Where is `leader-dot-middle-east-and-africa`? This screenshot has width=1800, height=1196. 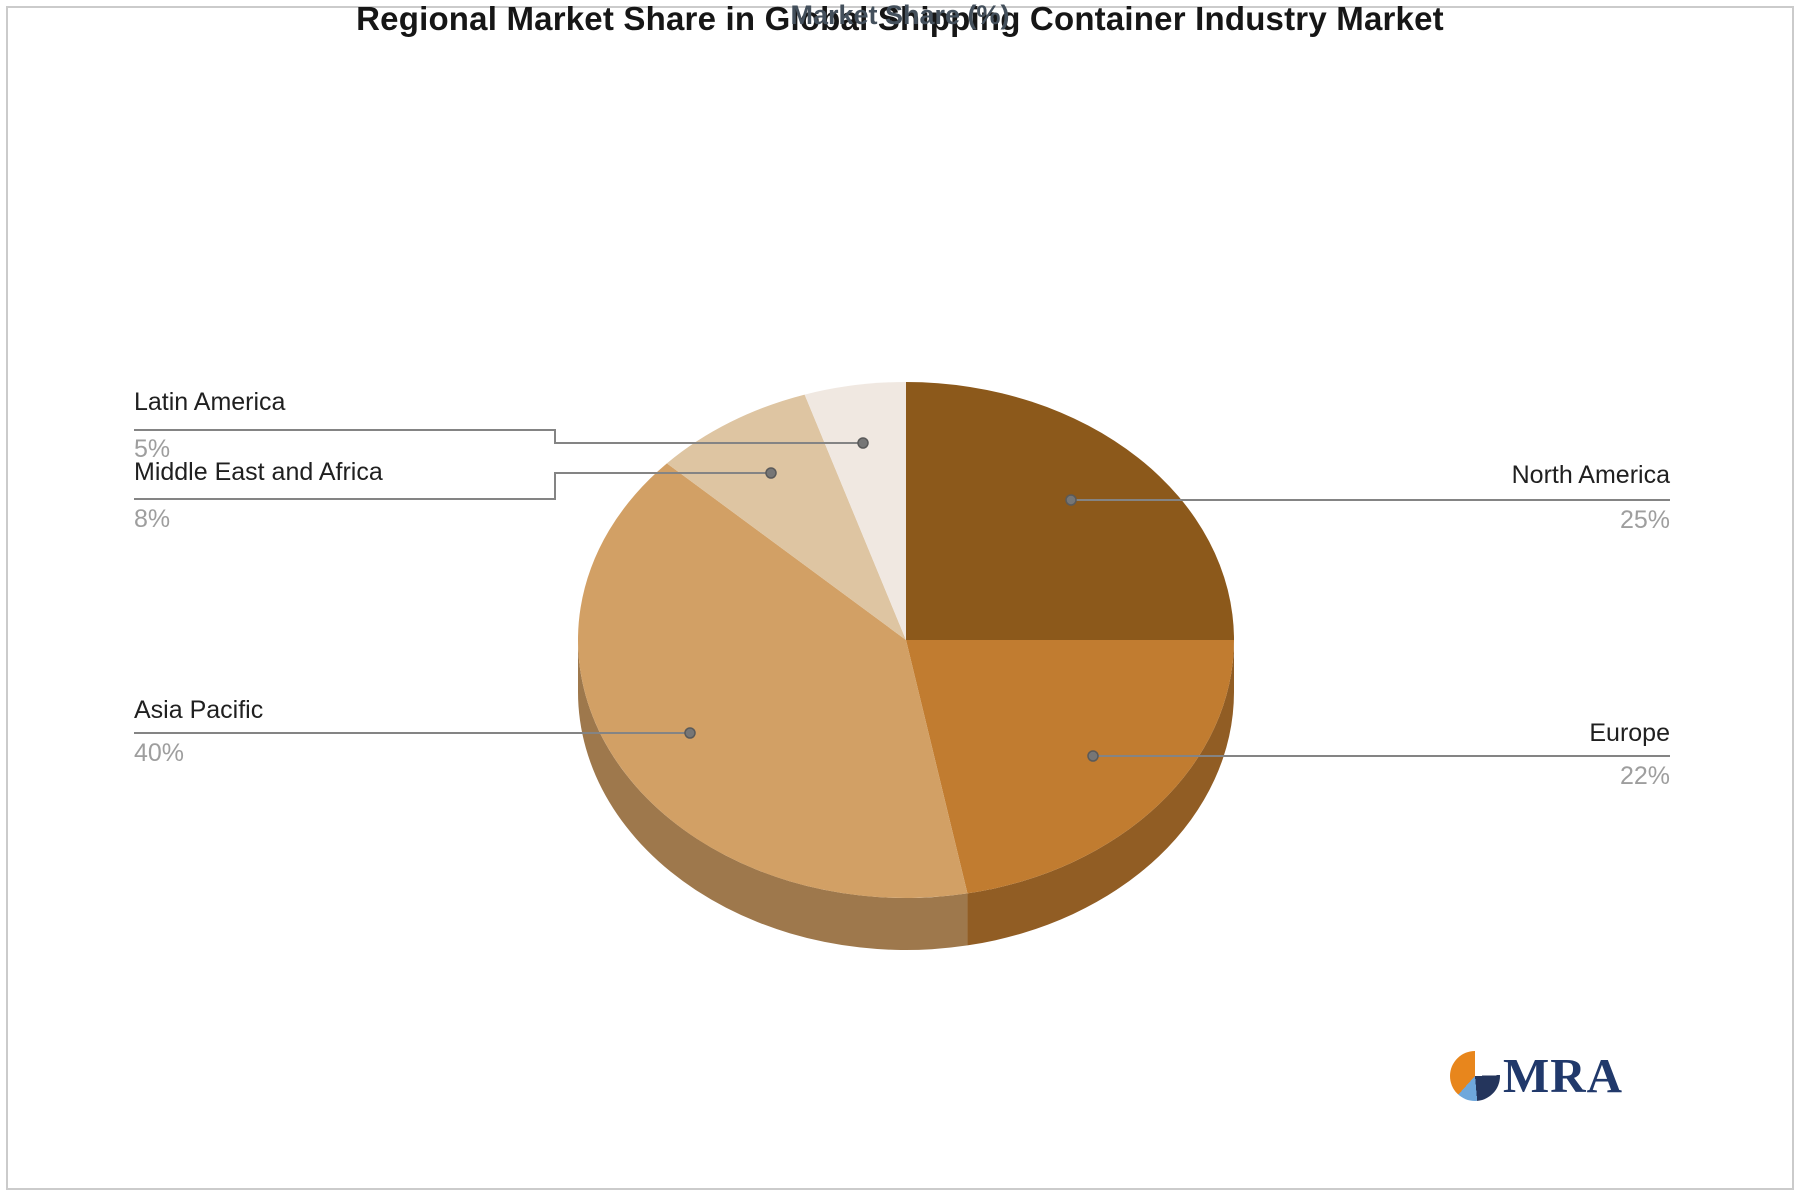 leader-dot-middle-east-and-africa is located at coordinates (771, 473).